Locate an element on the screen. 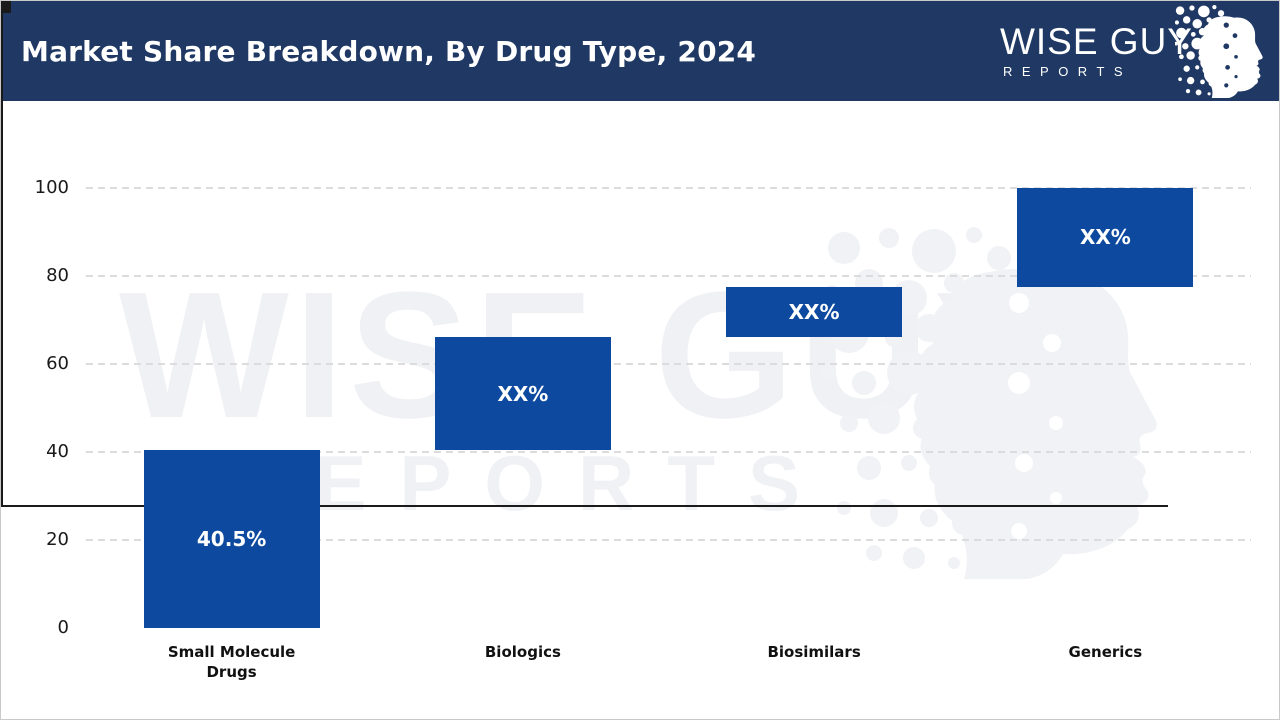 The height and width of the screenshot is (720, 1280). logo-text: WISE GUY REPORTS is located at coordinates (1096, 51).